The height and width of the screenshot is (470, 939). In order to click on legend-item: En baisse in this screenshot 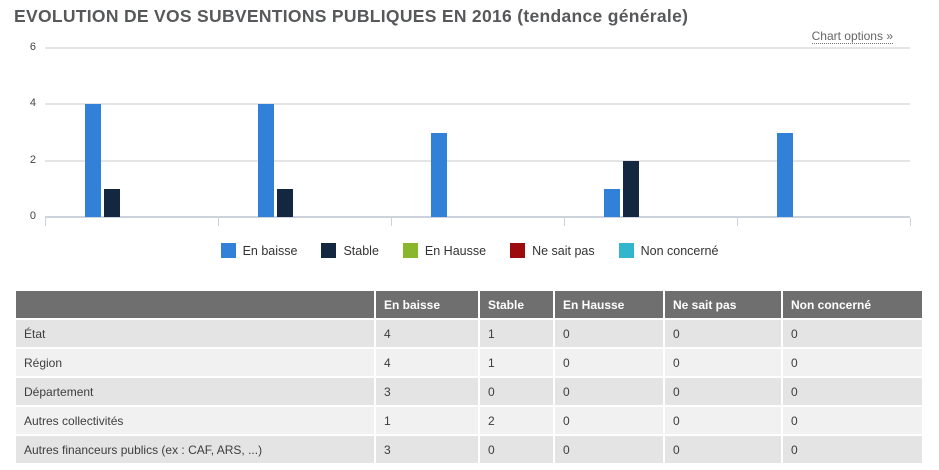, I will do `click(259, 250)`.